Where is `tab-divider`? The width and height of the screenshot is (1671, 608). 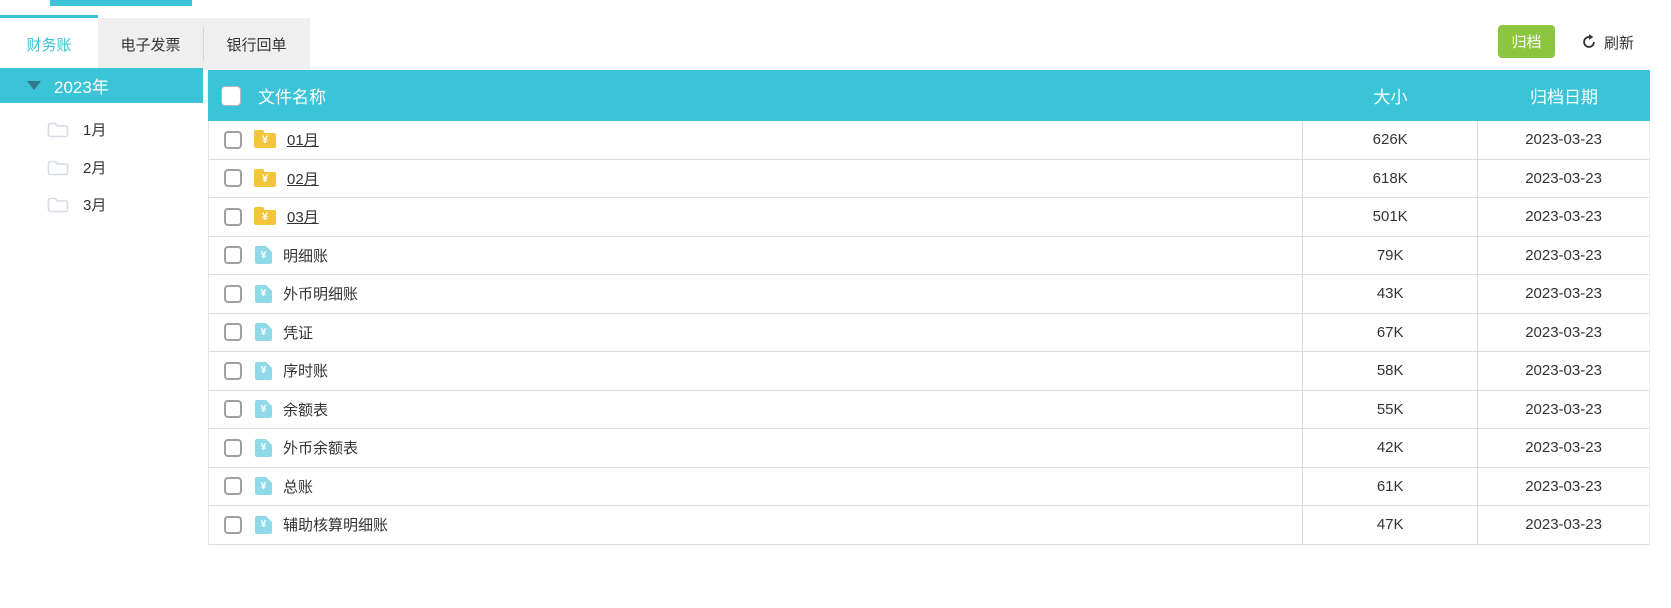 tab-divider is located at coordinates (203, 44).